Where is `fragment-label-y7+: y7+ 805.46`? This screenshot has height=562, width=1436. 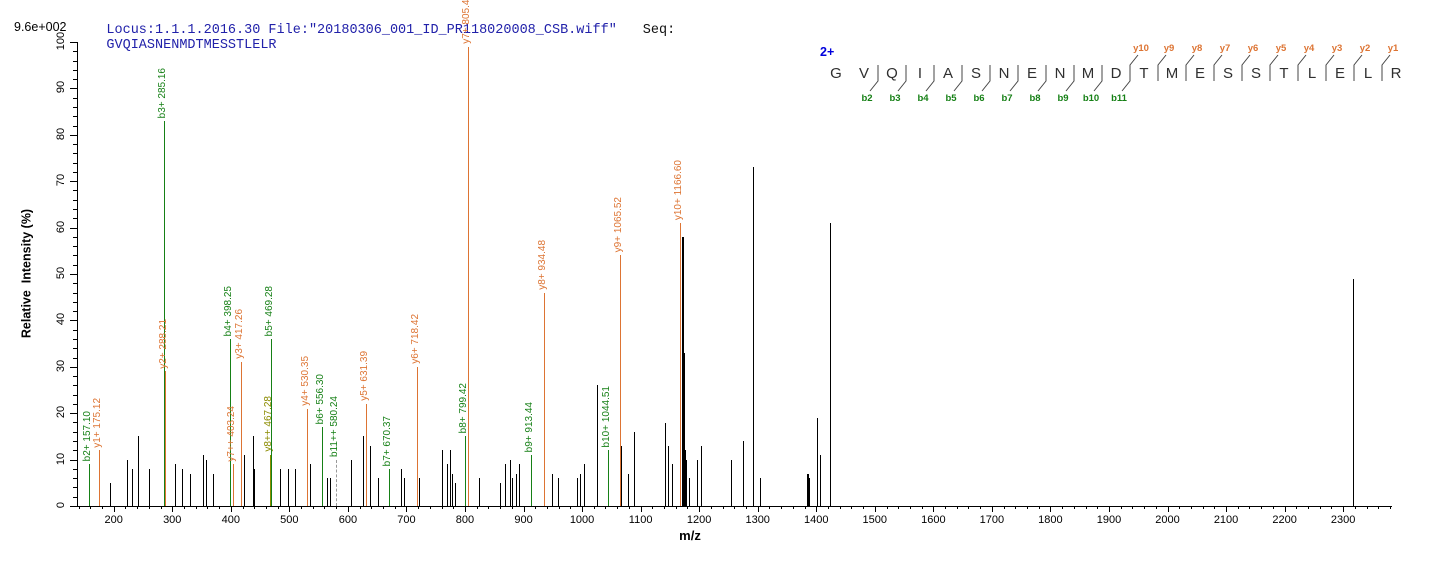 fragment-label-y7+: y7+ 805.46 is located at coordinates (467, 22).